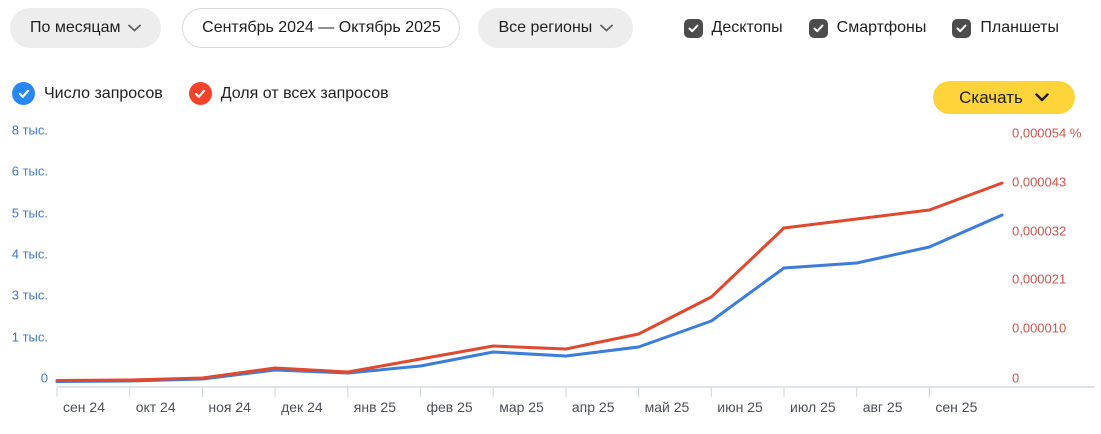 This screenshot has height=434, width=1101. Describe the element at coordinates (1039, 230) in the screenshot. I see `right-axis-tick-label: 0,000032` at that location.